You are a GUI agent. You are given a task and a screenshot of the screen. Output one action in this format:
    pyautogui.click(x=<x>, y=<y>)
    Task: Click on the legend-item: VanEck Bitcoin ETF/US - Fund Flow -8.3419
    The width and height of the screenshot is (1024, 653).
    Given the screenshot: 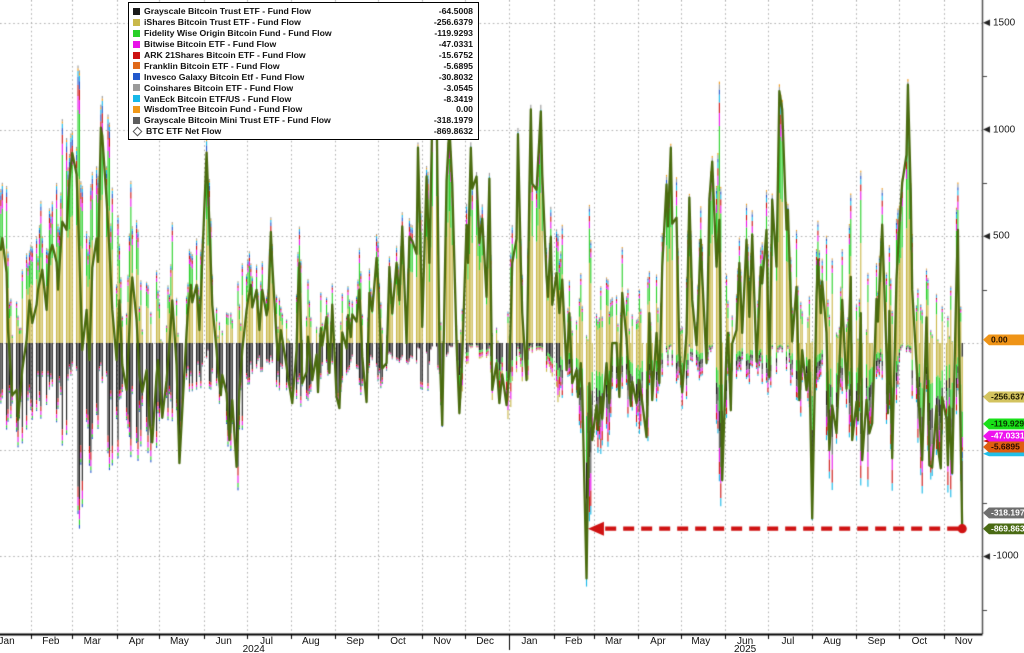 What is the action you would take?
    pyautogui.click(x=303, y=98)
    